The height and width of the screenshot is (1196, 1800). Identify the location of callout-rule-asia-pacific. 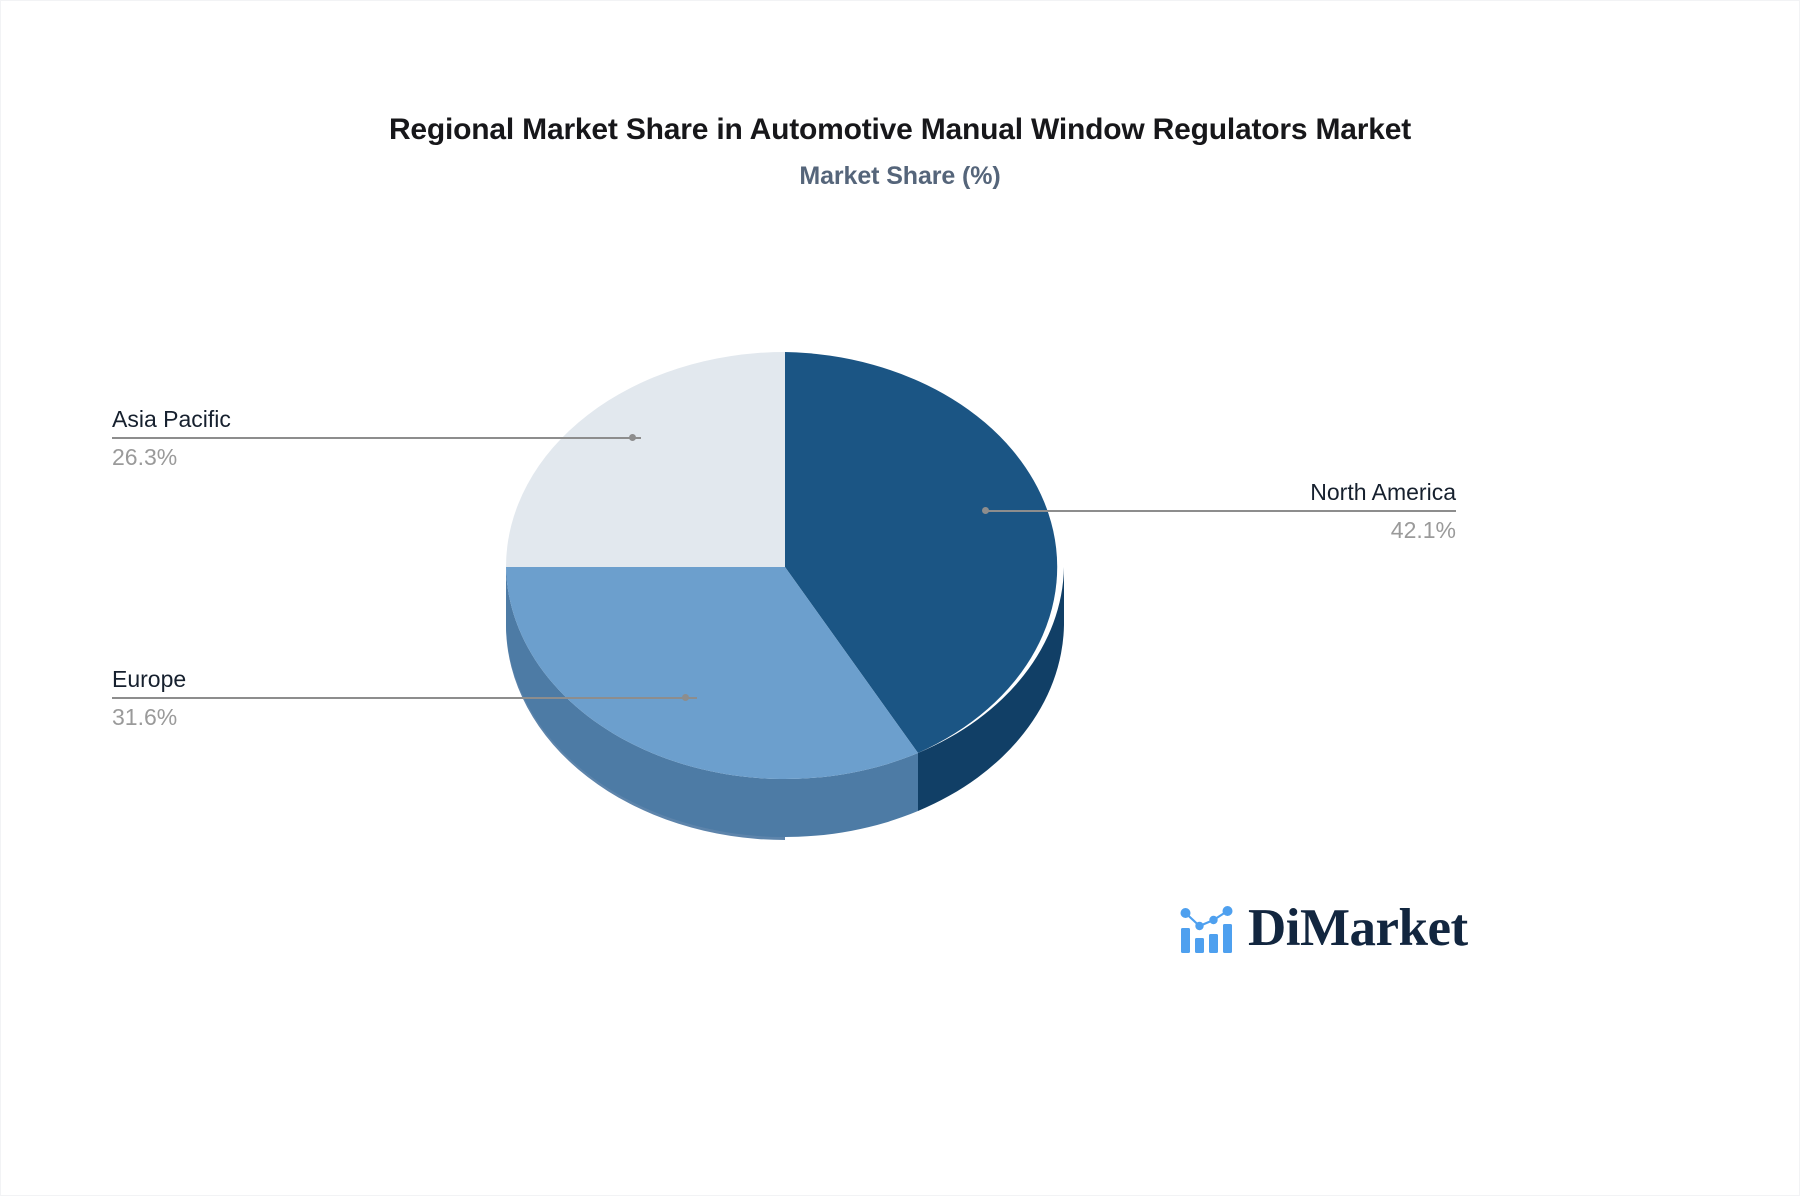
(376, 438).